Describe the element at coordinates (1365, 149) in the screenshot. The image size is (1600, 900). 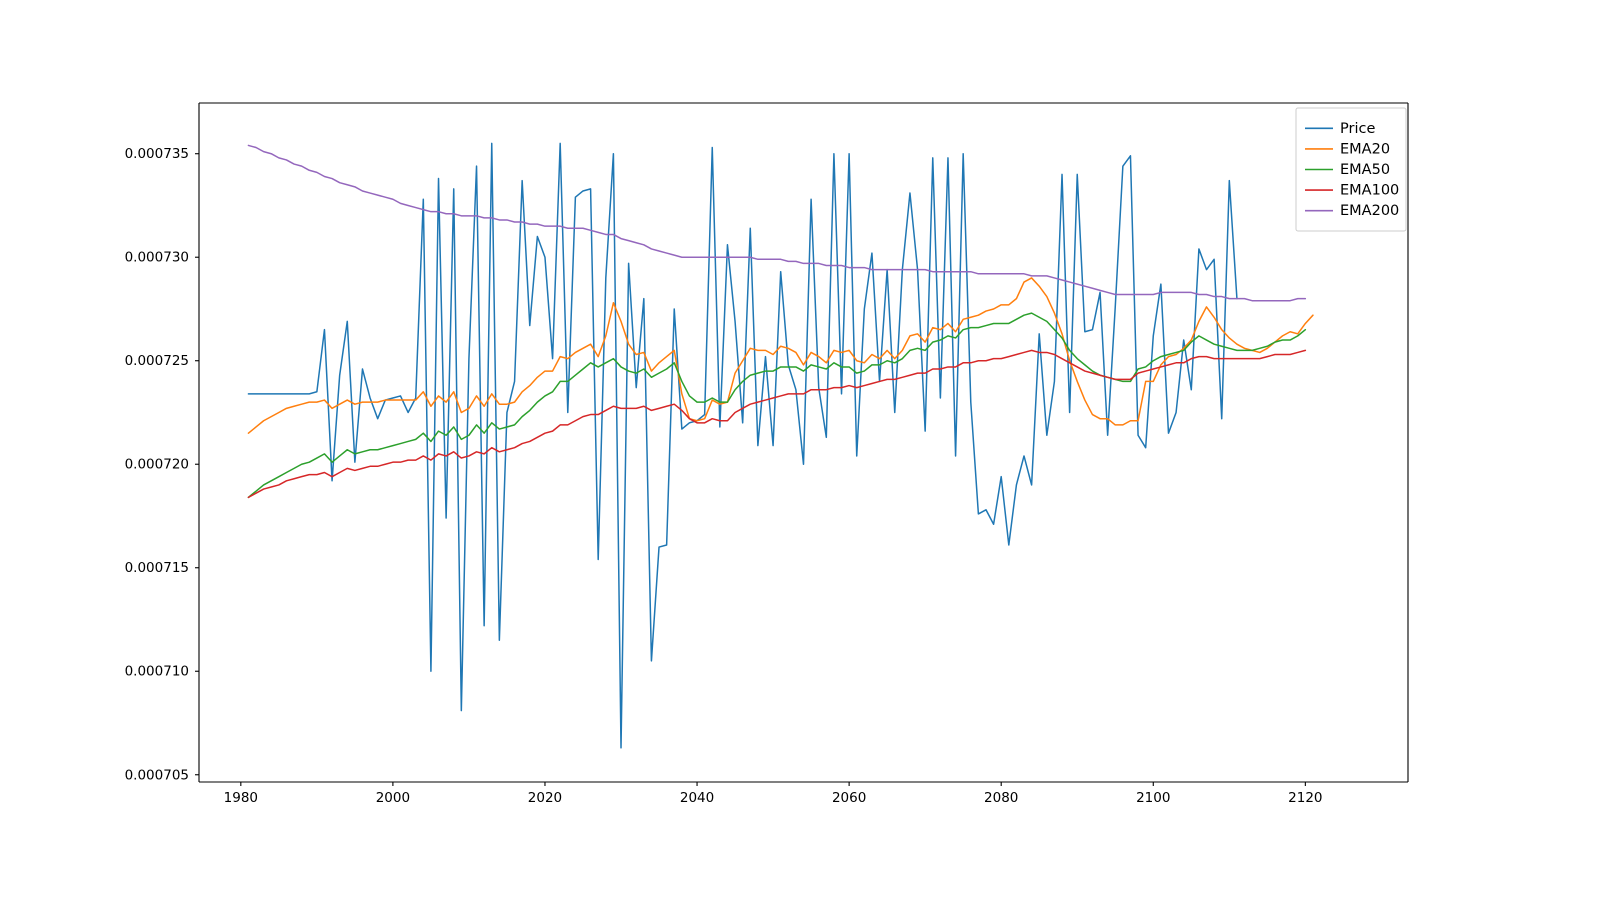
I see `legend-label-ema20: EMA20` at that location.